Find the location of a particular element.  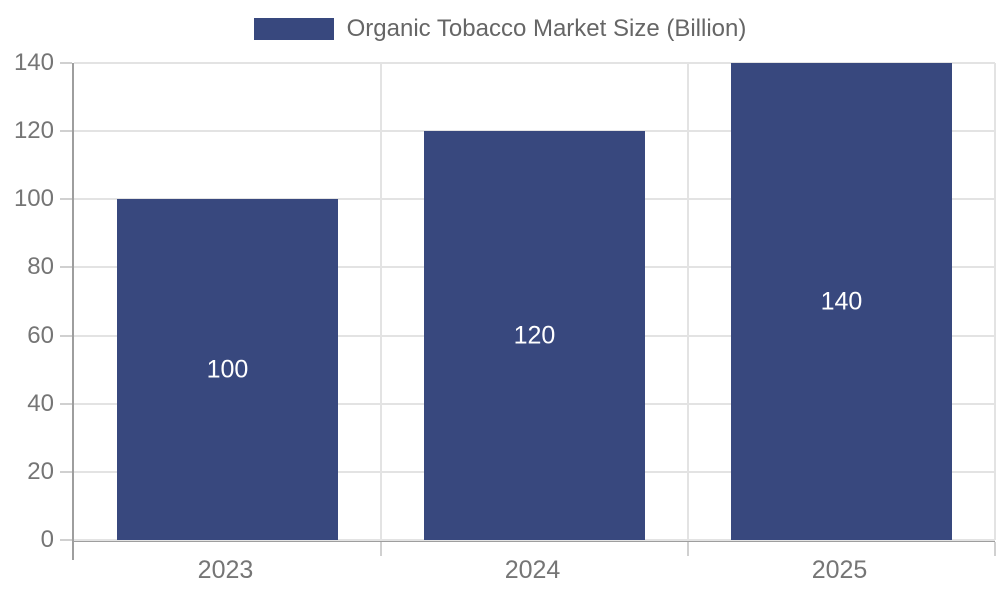

y-axis-label: 20 is located at coordinates (40, 471).